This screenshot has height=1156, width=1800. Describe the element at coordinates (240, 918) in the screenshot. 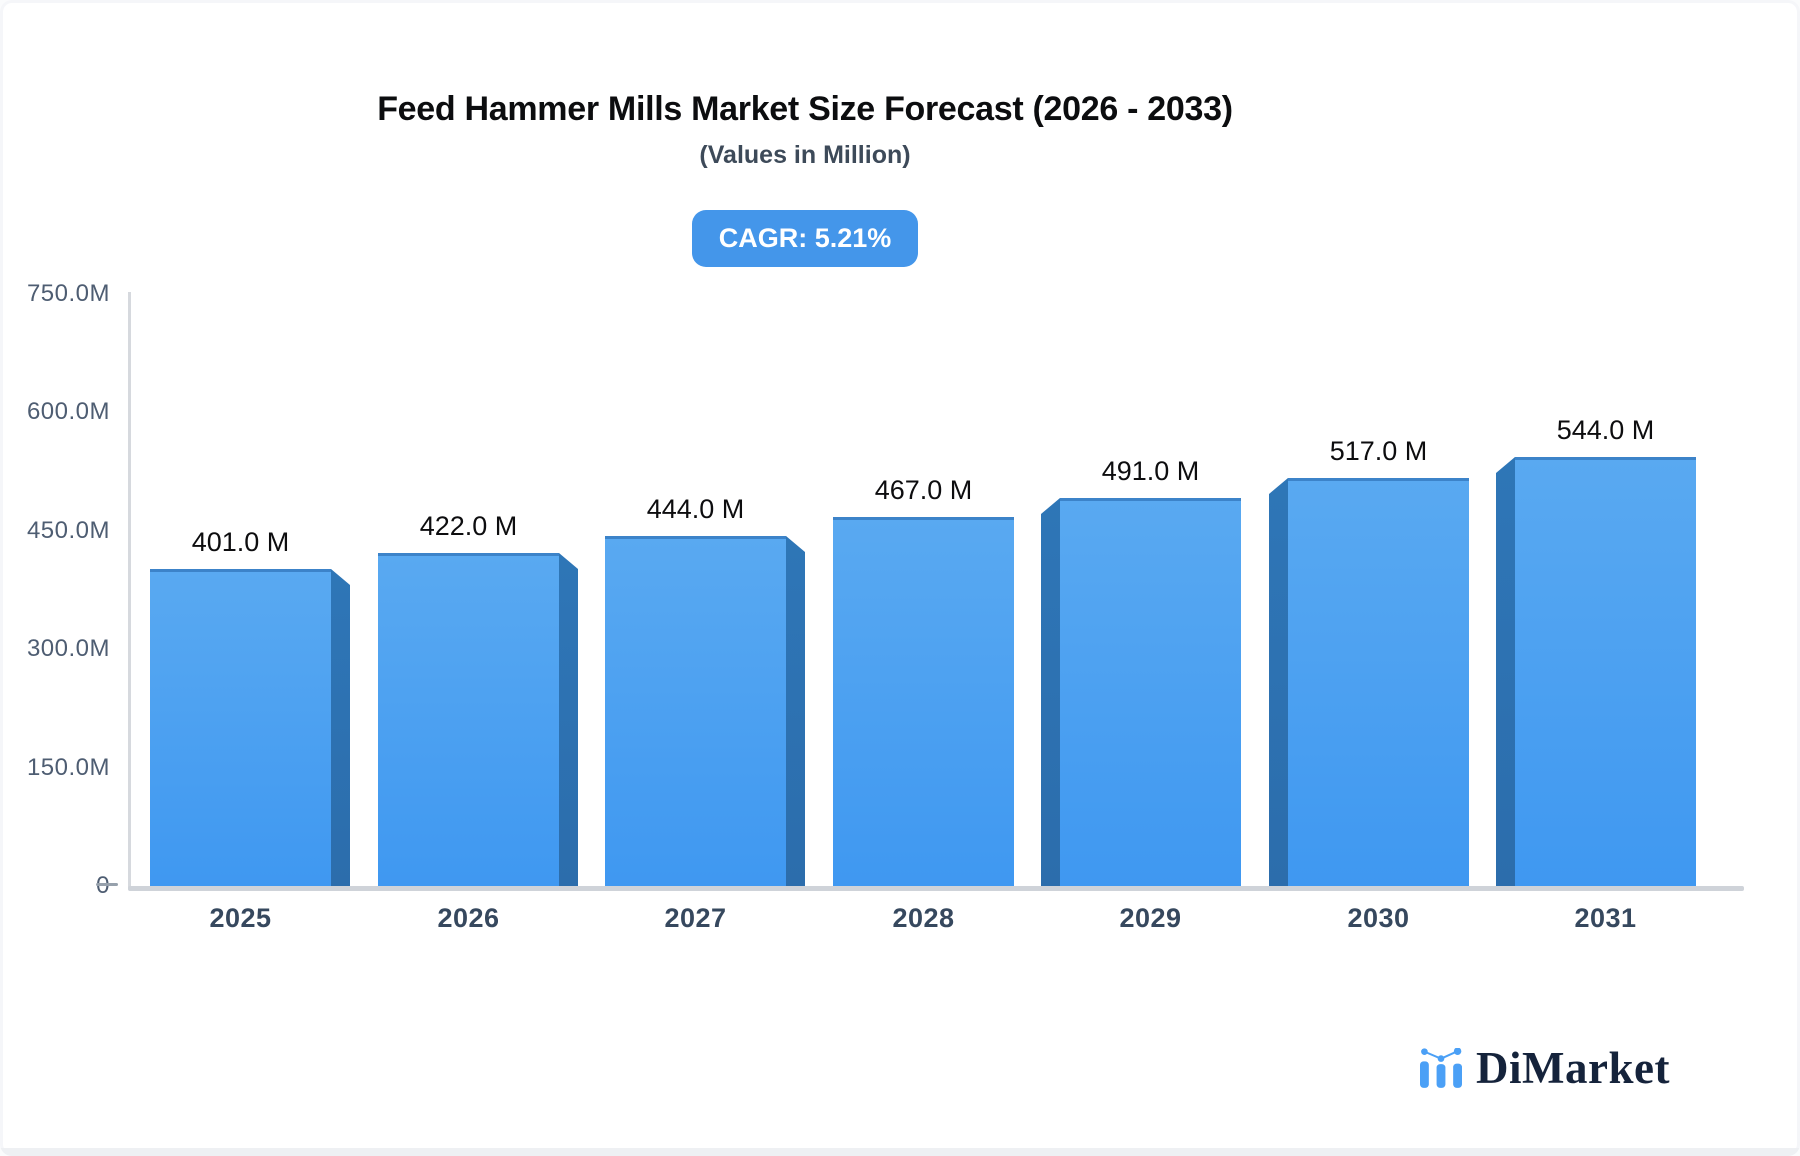

I see `x-axis-tick-label: 2025` at that location.